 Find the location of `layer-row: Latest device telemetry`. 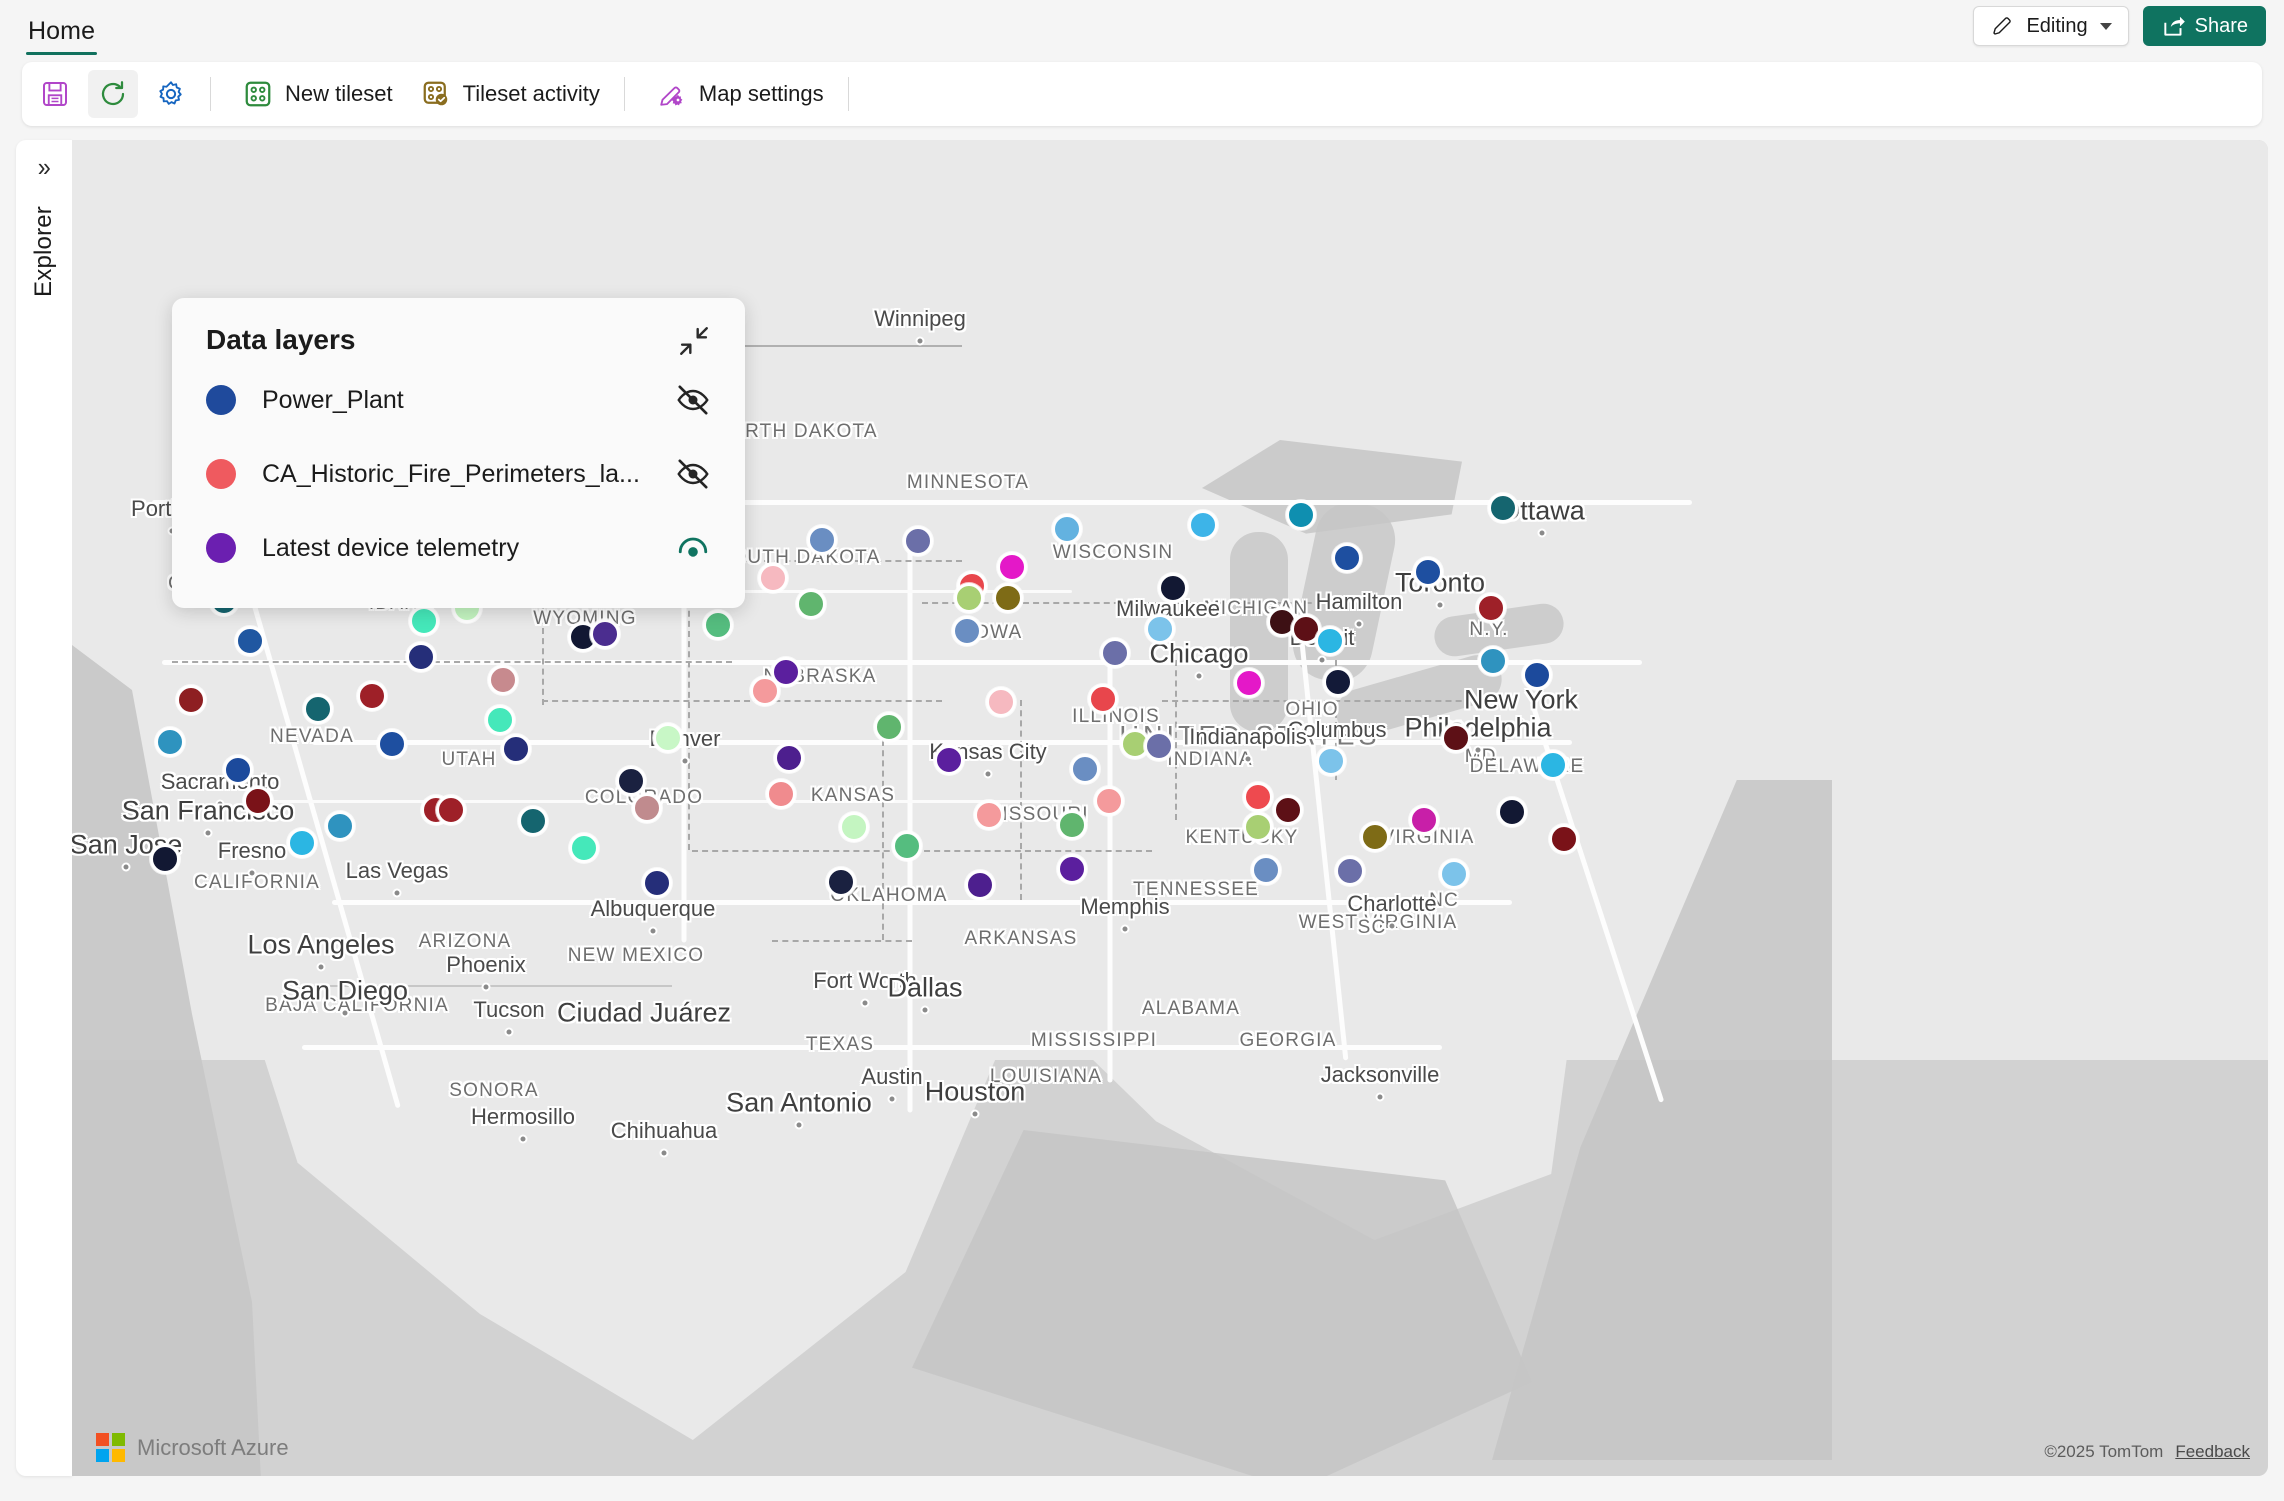

layer-row: Latest device telemetry is located at coordinates (458, 548).